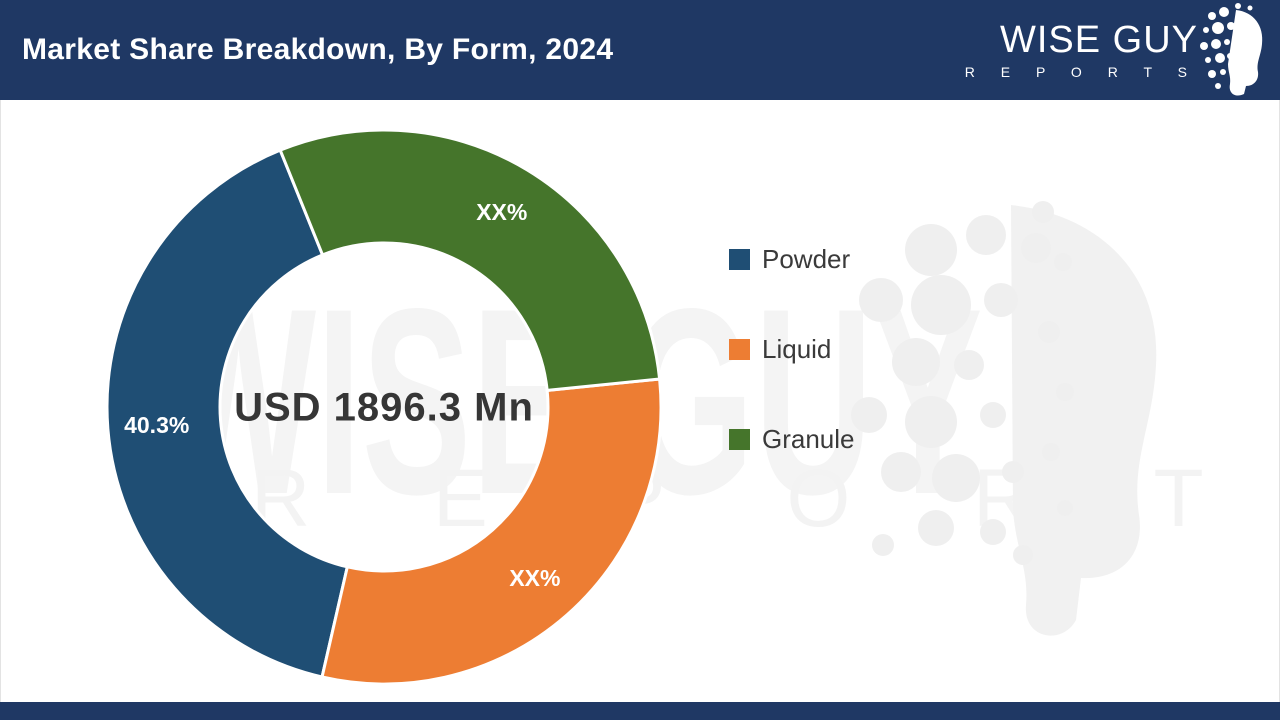  Describe the element at coordinates (318, 49) in the screenshot. I see `page-title: Market Share Breakdown, By Form, 2024` at that location.